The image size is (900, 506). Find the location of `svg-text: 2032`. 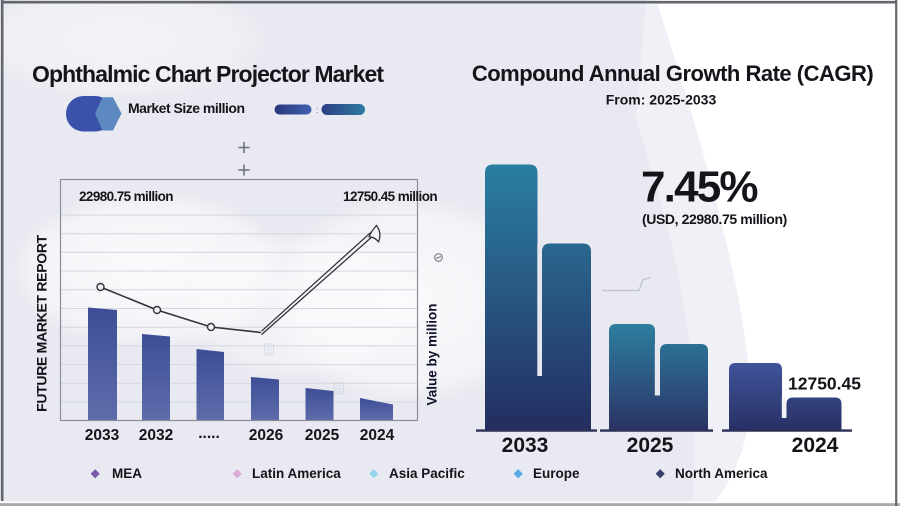

svg-text: 2032 is located at coordinates (156, 435).